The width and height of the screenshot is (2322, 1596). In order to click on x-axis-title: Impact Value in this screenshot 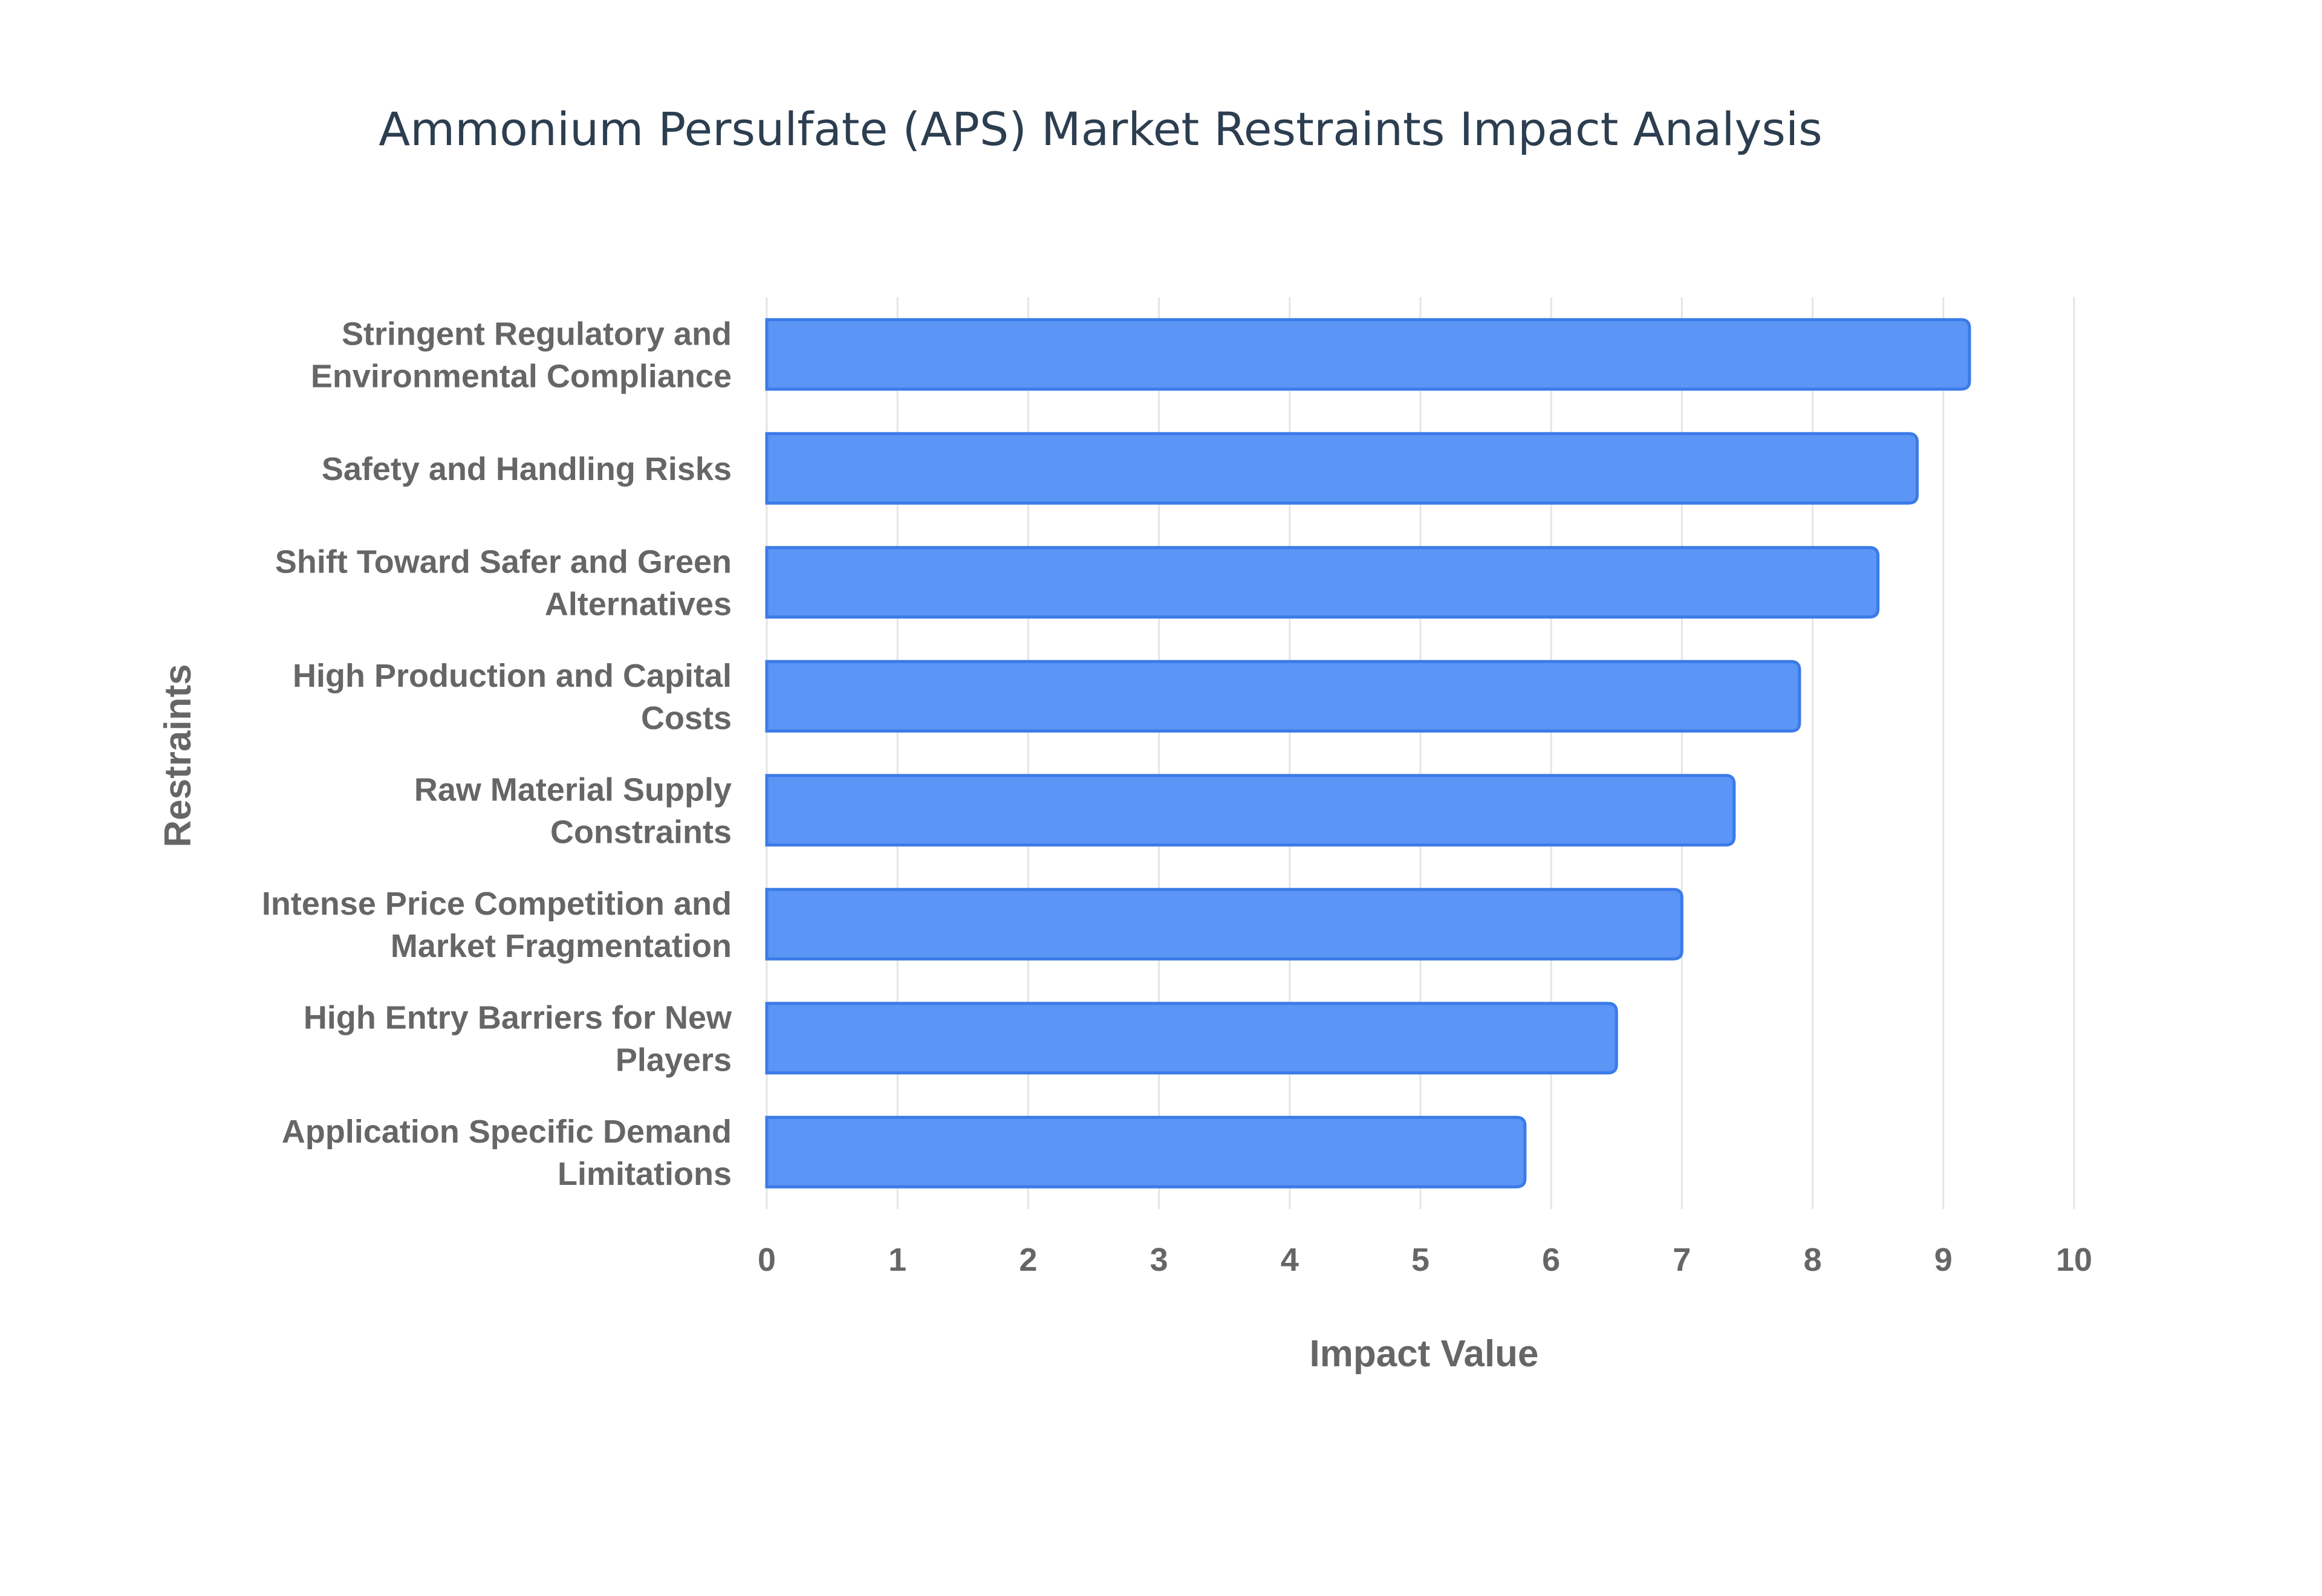, I will do `click(1423, 1354)`.